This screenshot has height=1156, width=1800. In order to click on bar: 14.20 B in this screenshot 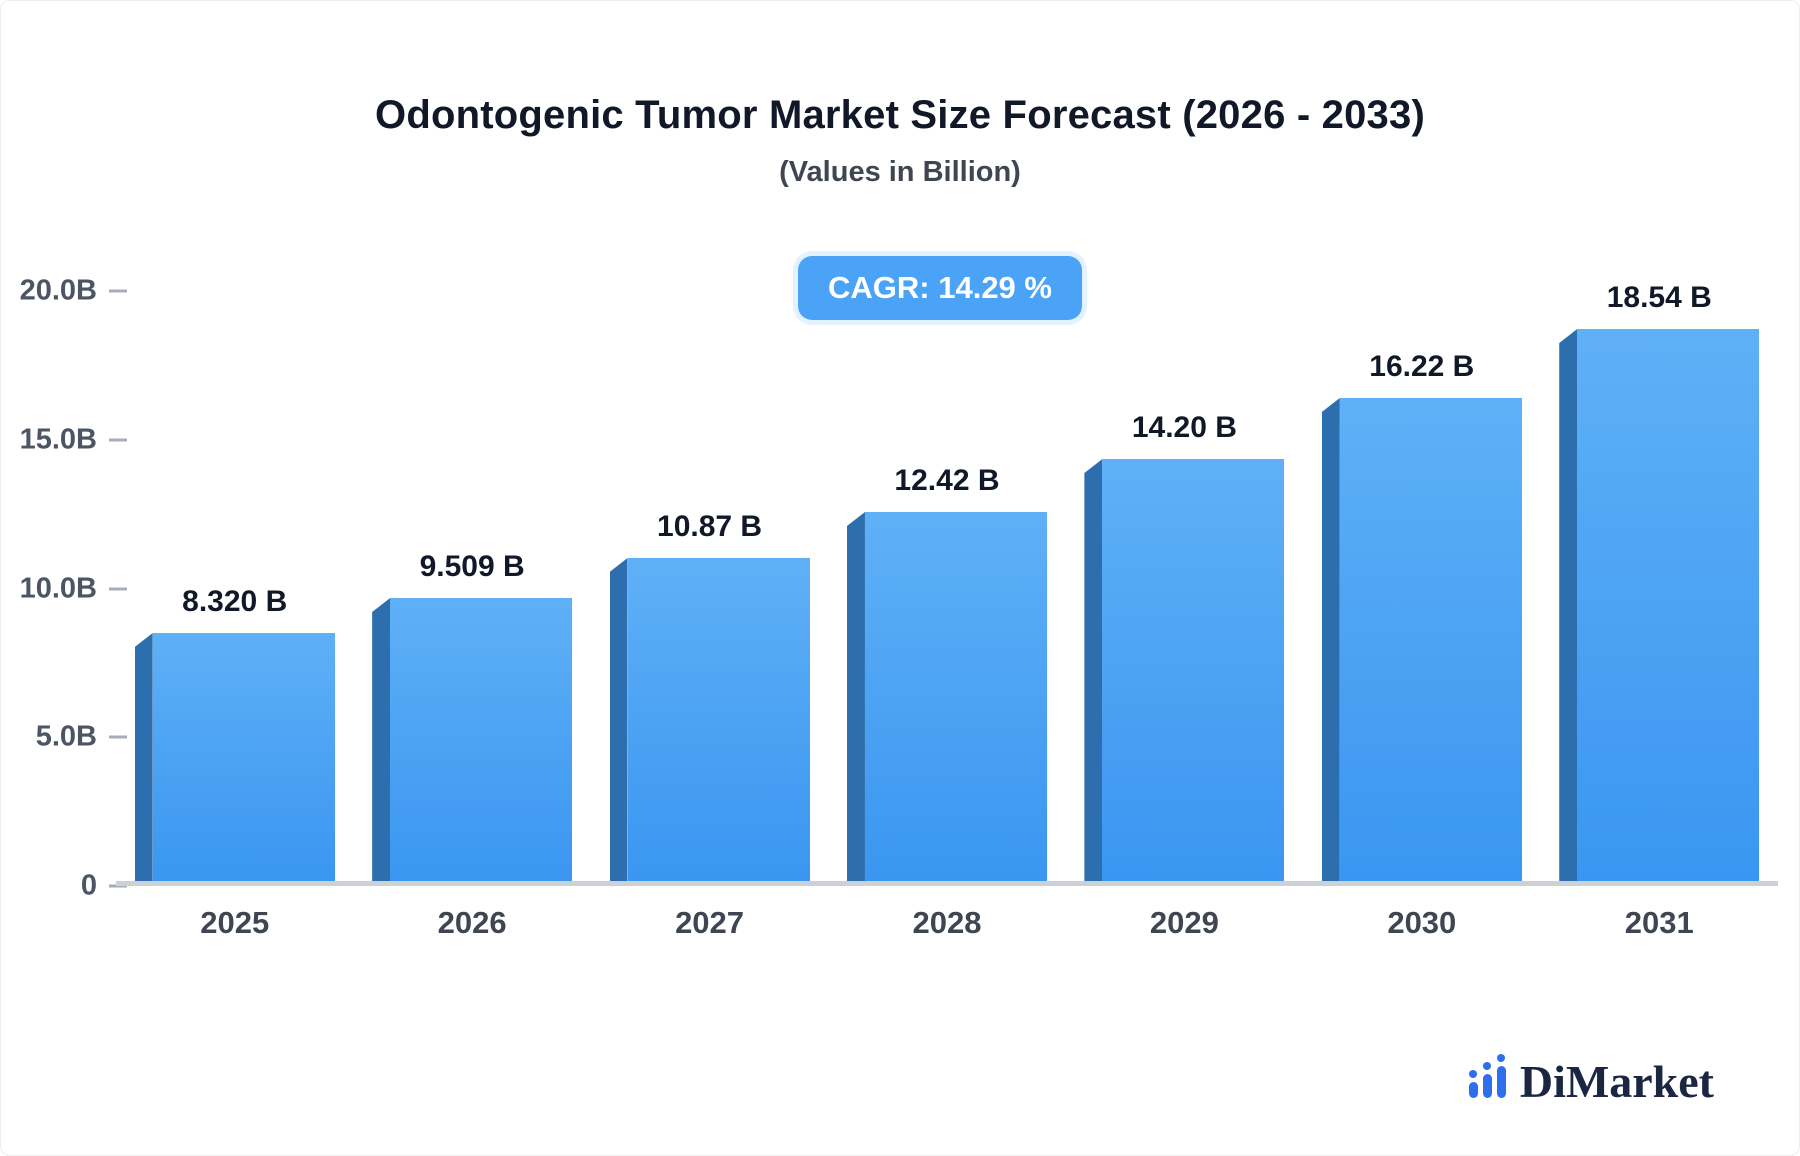, I will do `click(1184, 646)`.